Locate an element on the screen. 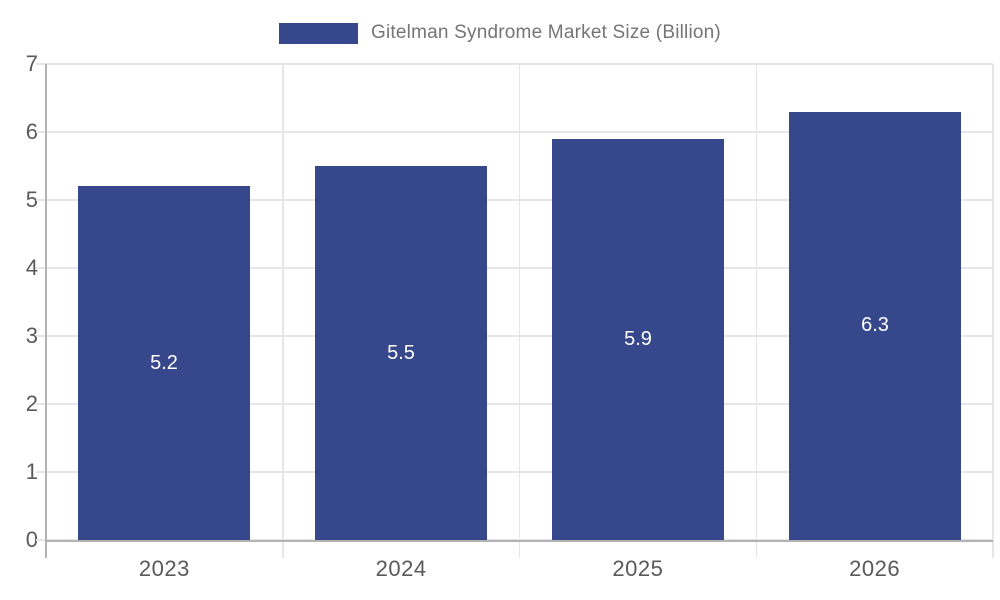  y-tick-label: 4 is located at coordinates (31, 267).